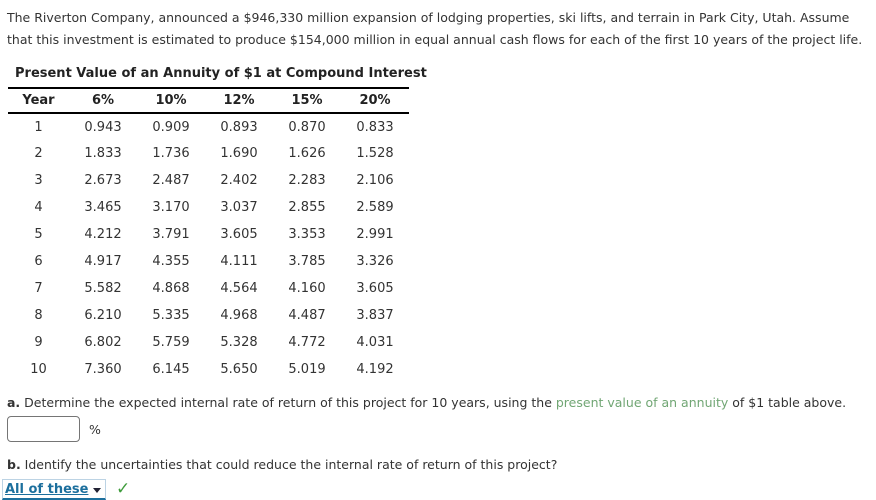  What do you see at coordinates (208, 180) in the screenshot?
I see `table-row: 3 2.673 2.487 2.402 2.283 2.106` at bounding box center [208, 180].